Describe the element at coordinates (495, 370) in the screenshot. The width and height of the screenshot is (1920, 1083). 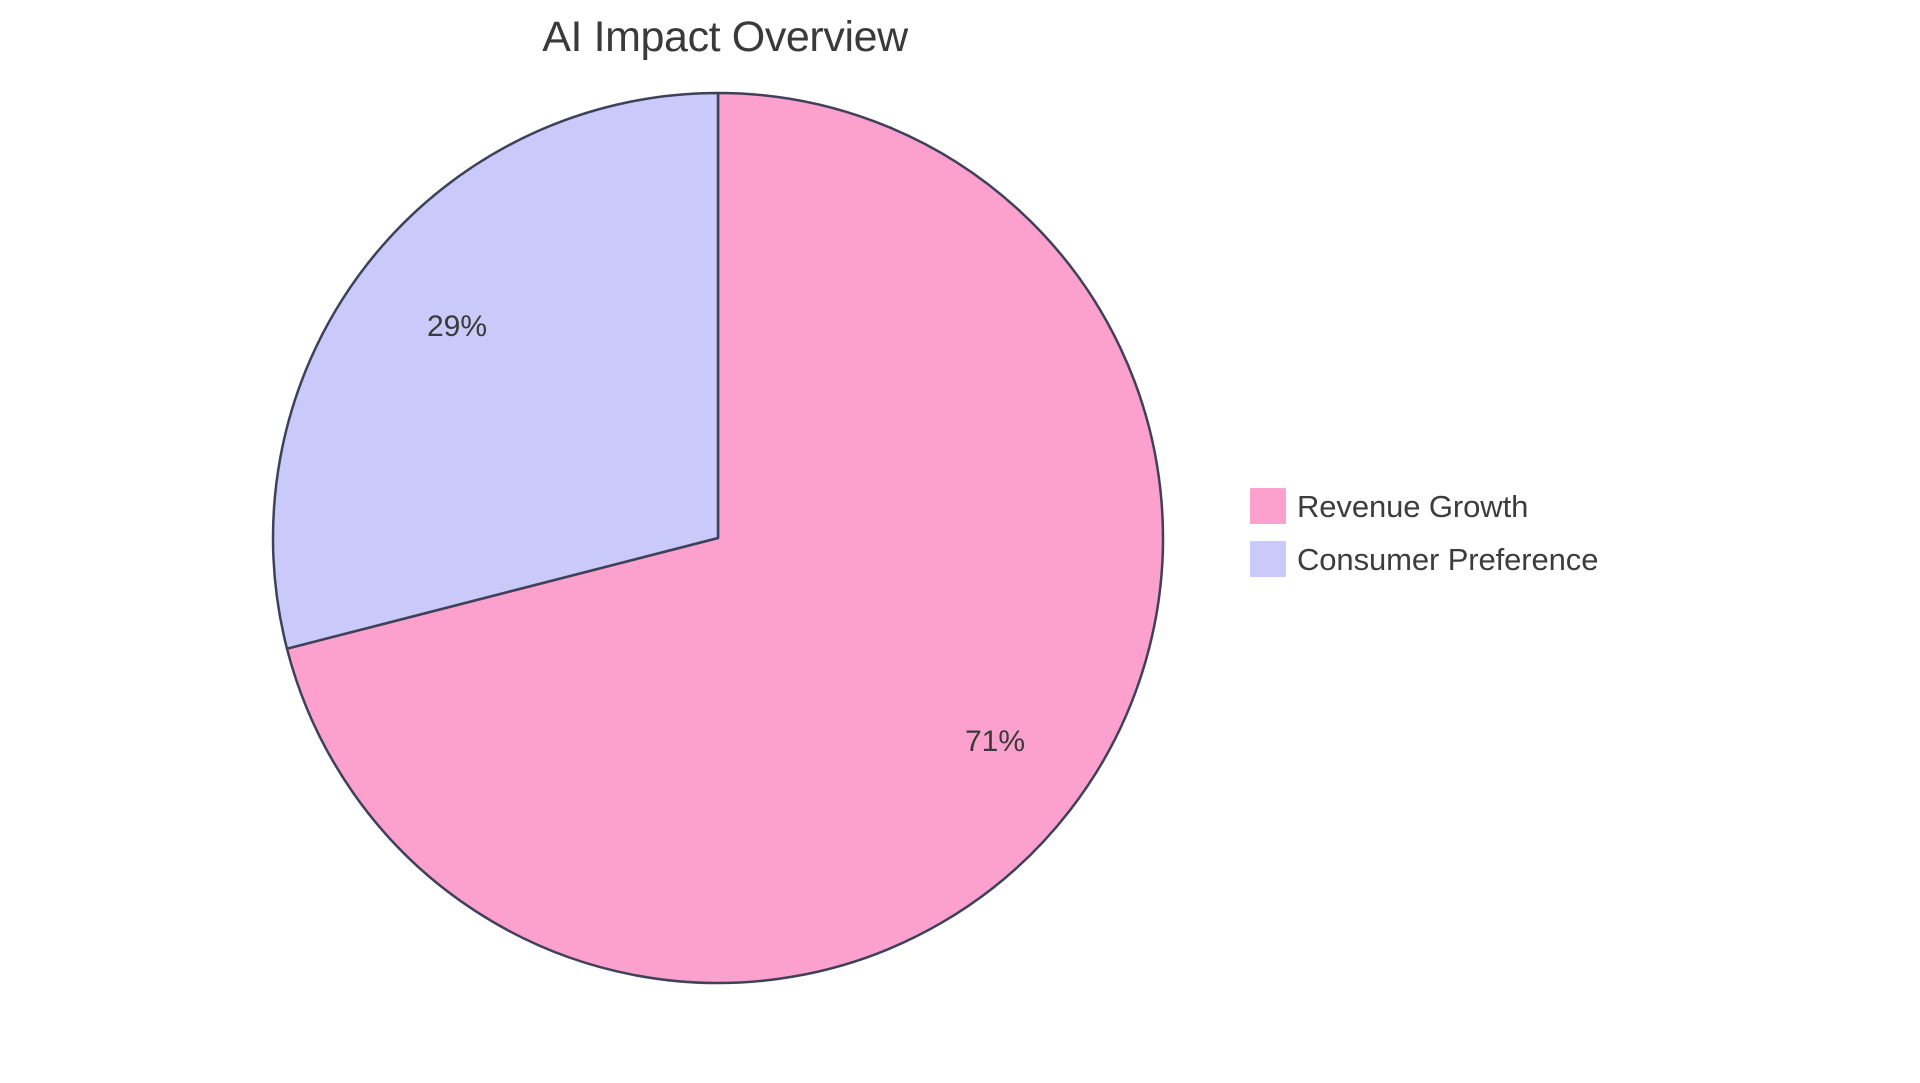
I see `pie-slice-consumer-preference` at that location.